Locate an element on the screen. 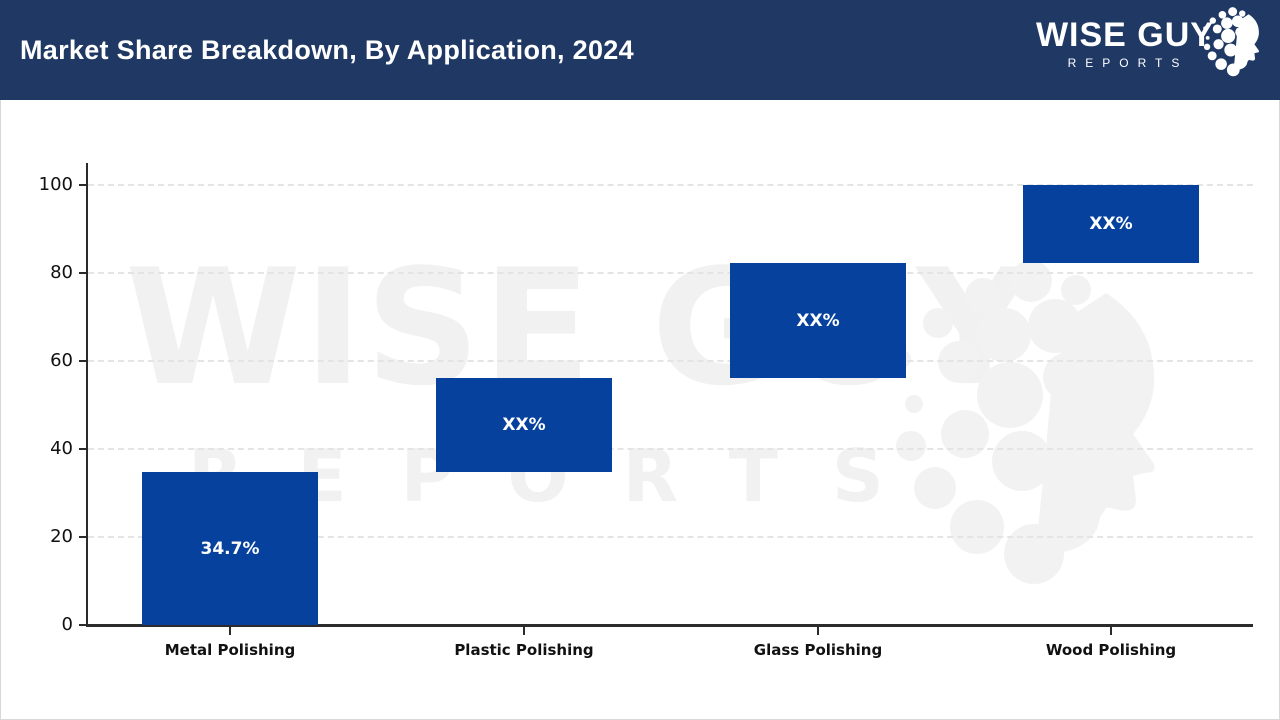  bar-value-label: 34.7% is located at coordinates (230, 548).